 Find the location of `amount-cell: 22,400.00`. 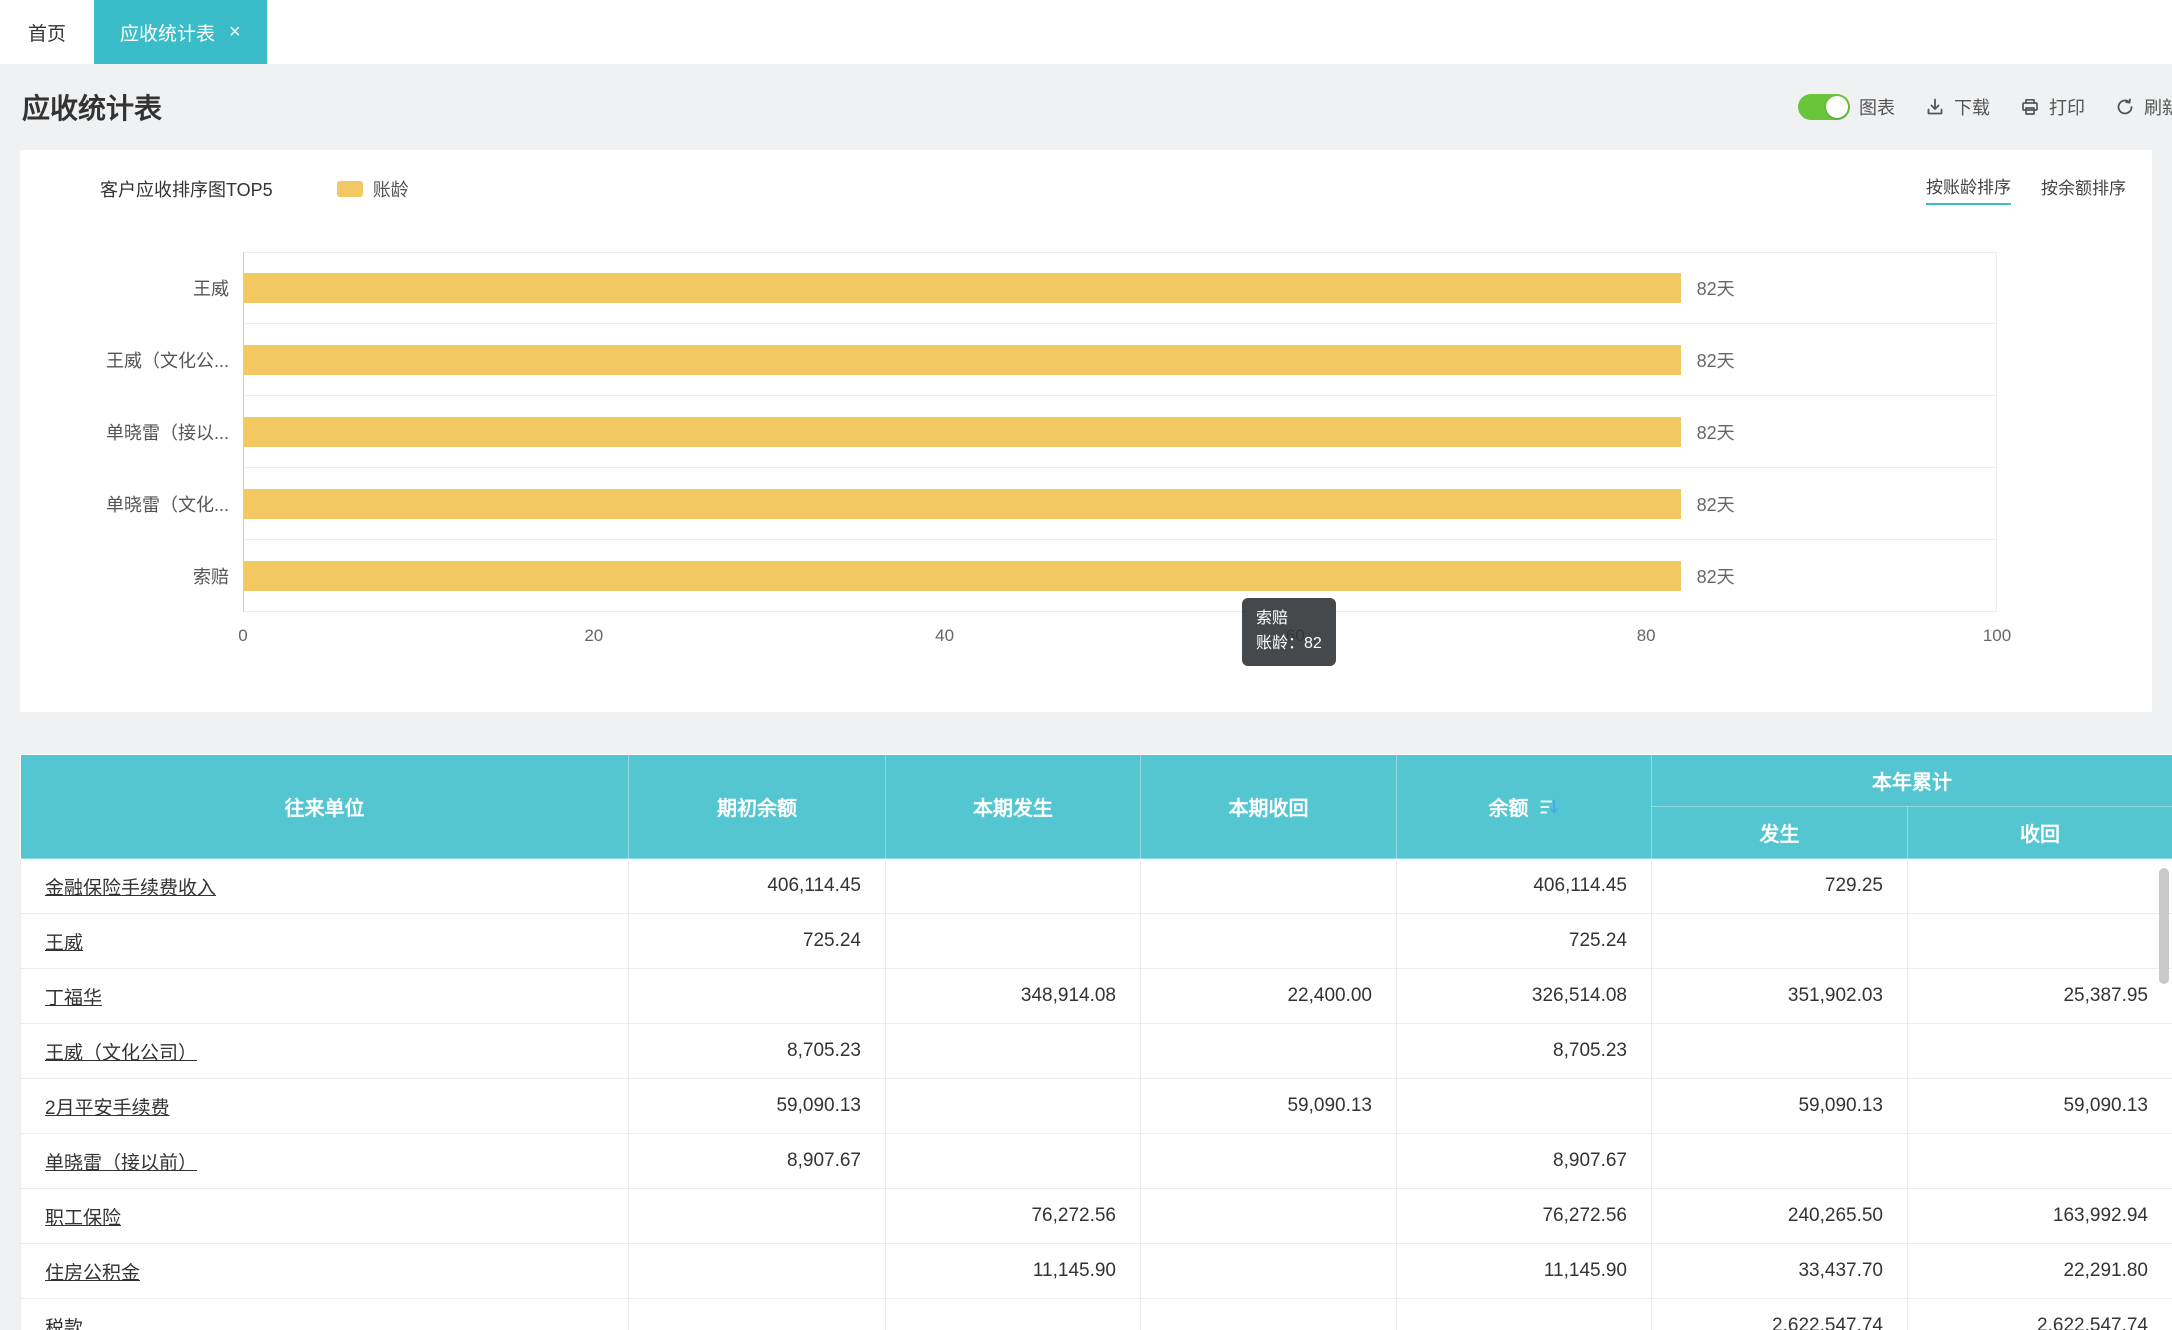

amount-cell: 22,400.00 is located at coordinates (1268, 996).